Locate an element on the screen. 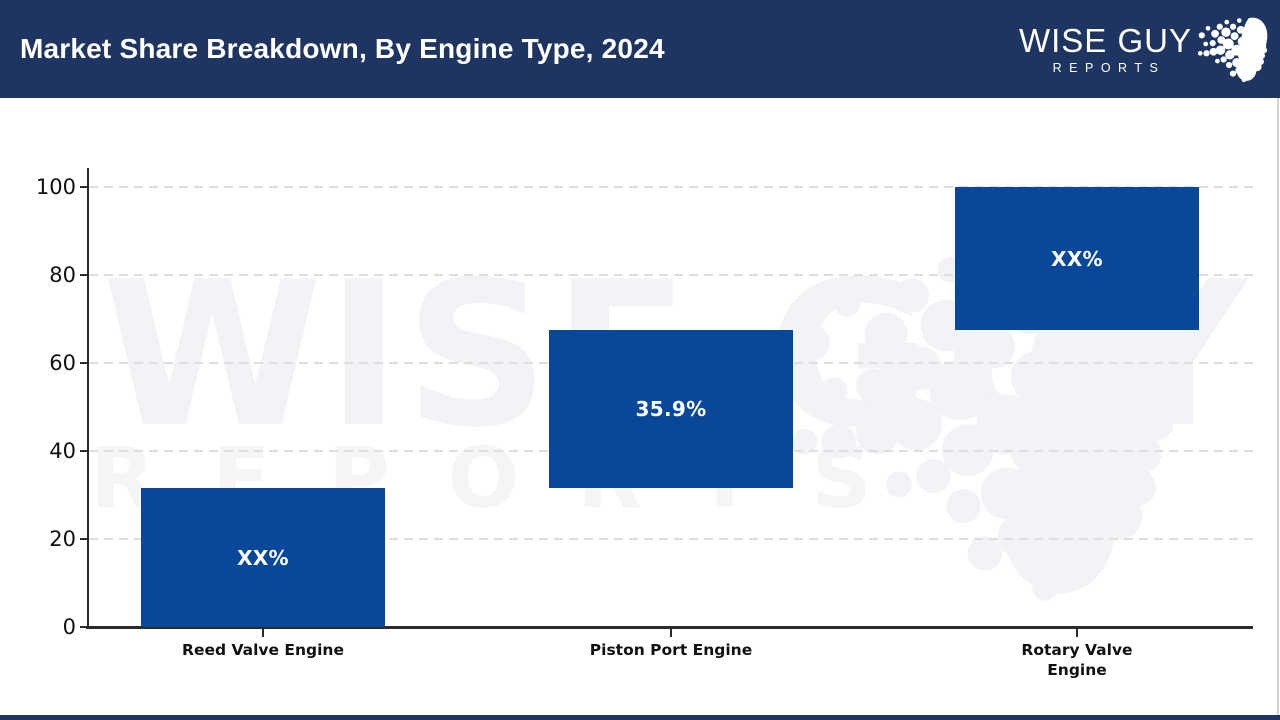  bar-rotary-valve-engine: XX% is located at coordinates (1077, 259).